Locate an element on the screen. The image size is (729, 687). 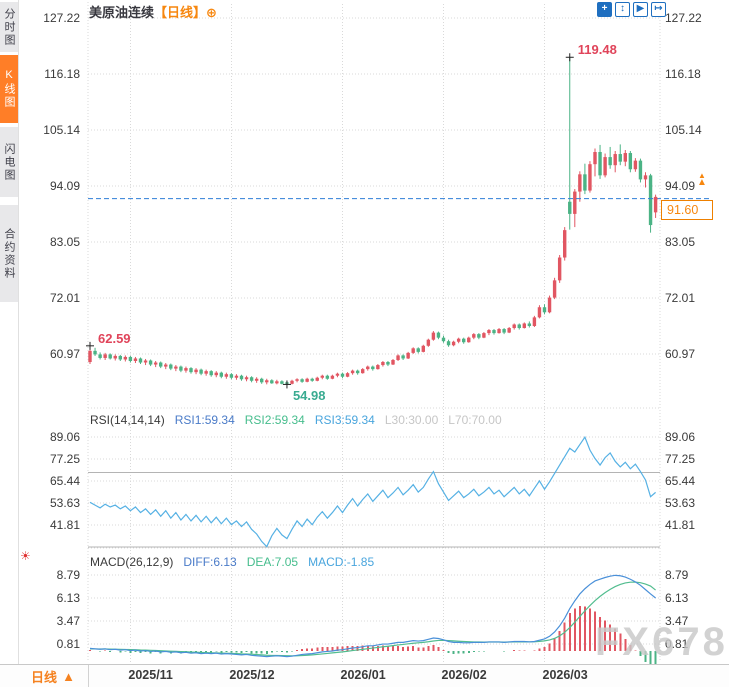
last-price-box: 91.60 is located at coordinates (687, 210).